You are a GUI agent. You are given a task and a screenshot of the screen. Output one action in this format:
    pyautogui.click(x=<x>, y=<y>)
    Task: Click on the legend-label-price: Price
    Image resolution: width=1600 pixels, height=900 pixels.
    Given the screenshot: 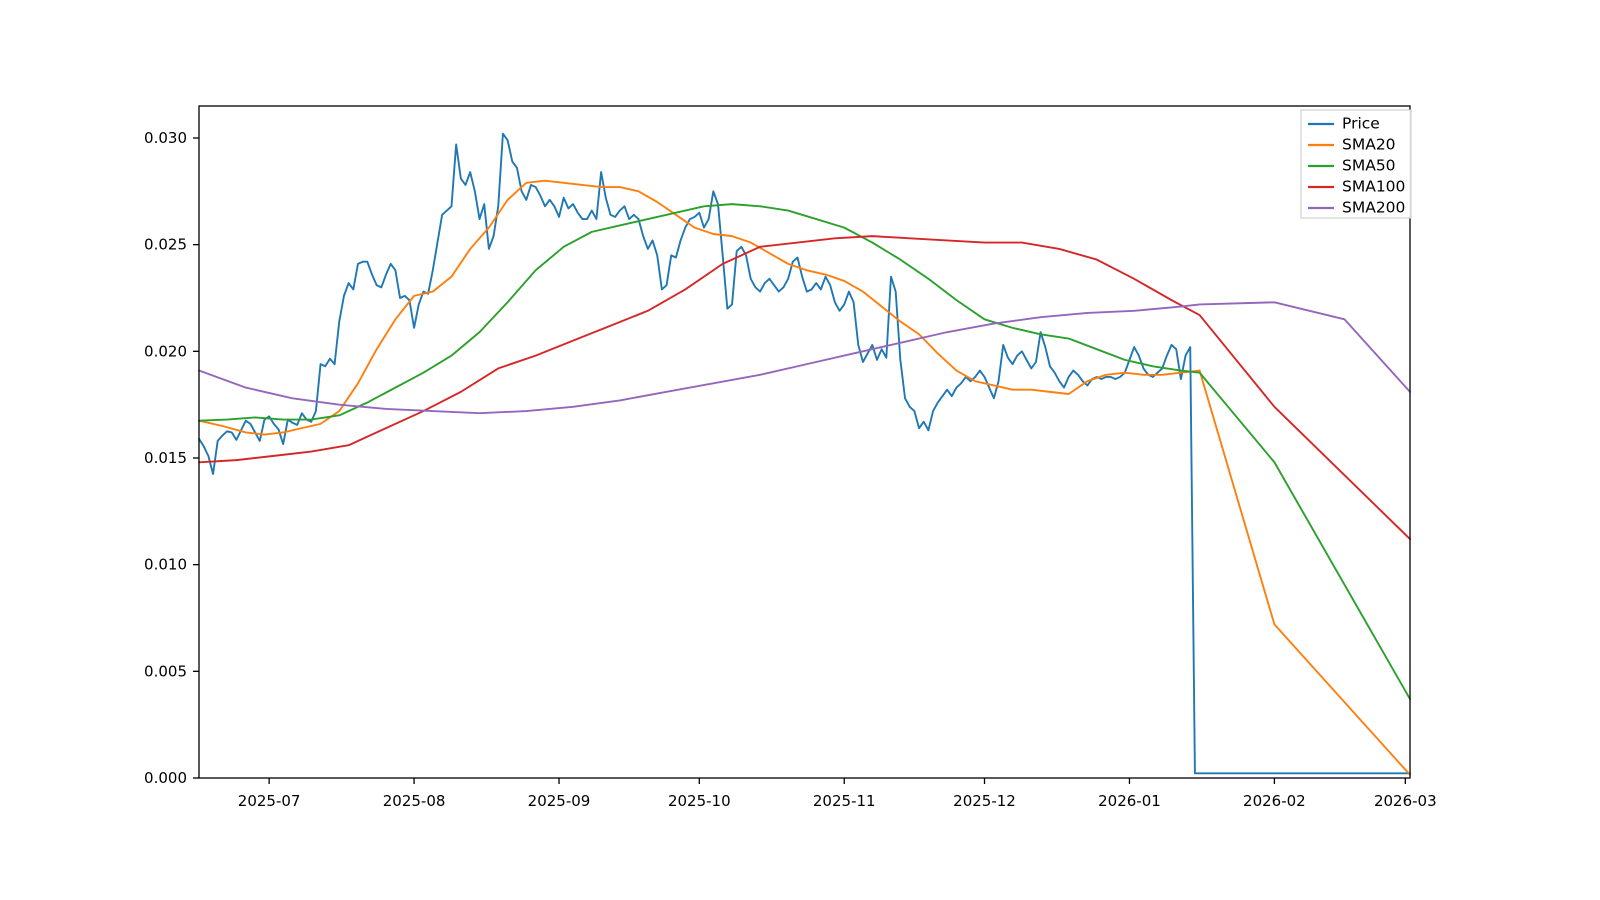 What is the action you would take?
    pyautogui.click(x=1361, y=124)
    